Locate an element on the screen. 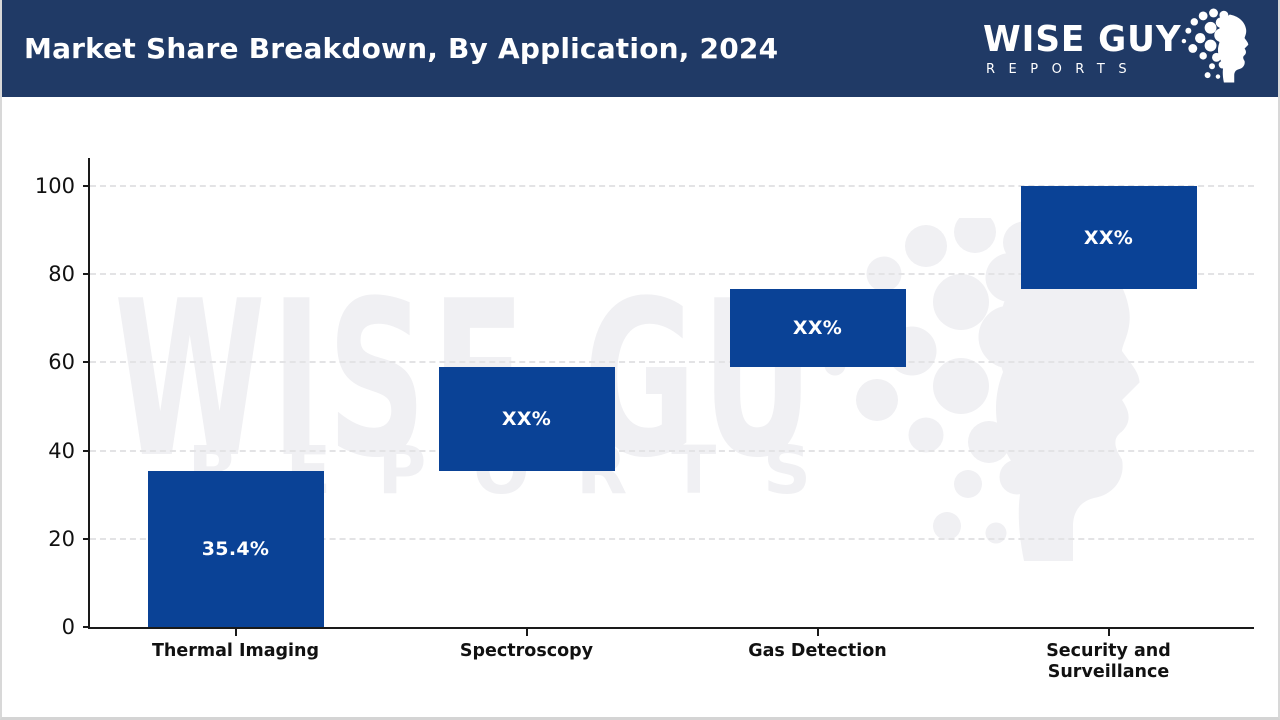 Image resolution: width=1280 pixels, height=720 pixels. y-axis-label-40: 40 is located at coordinates (61, 450).